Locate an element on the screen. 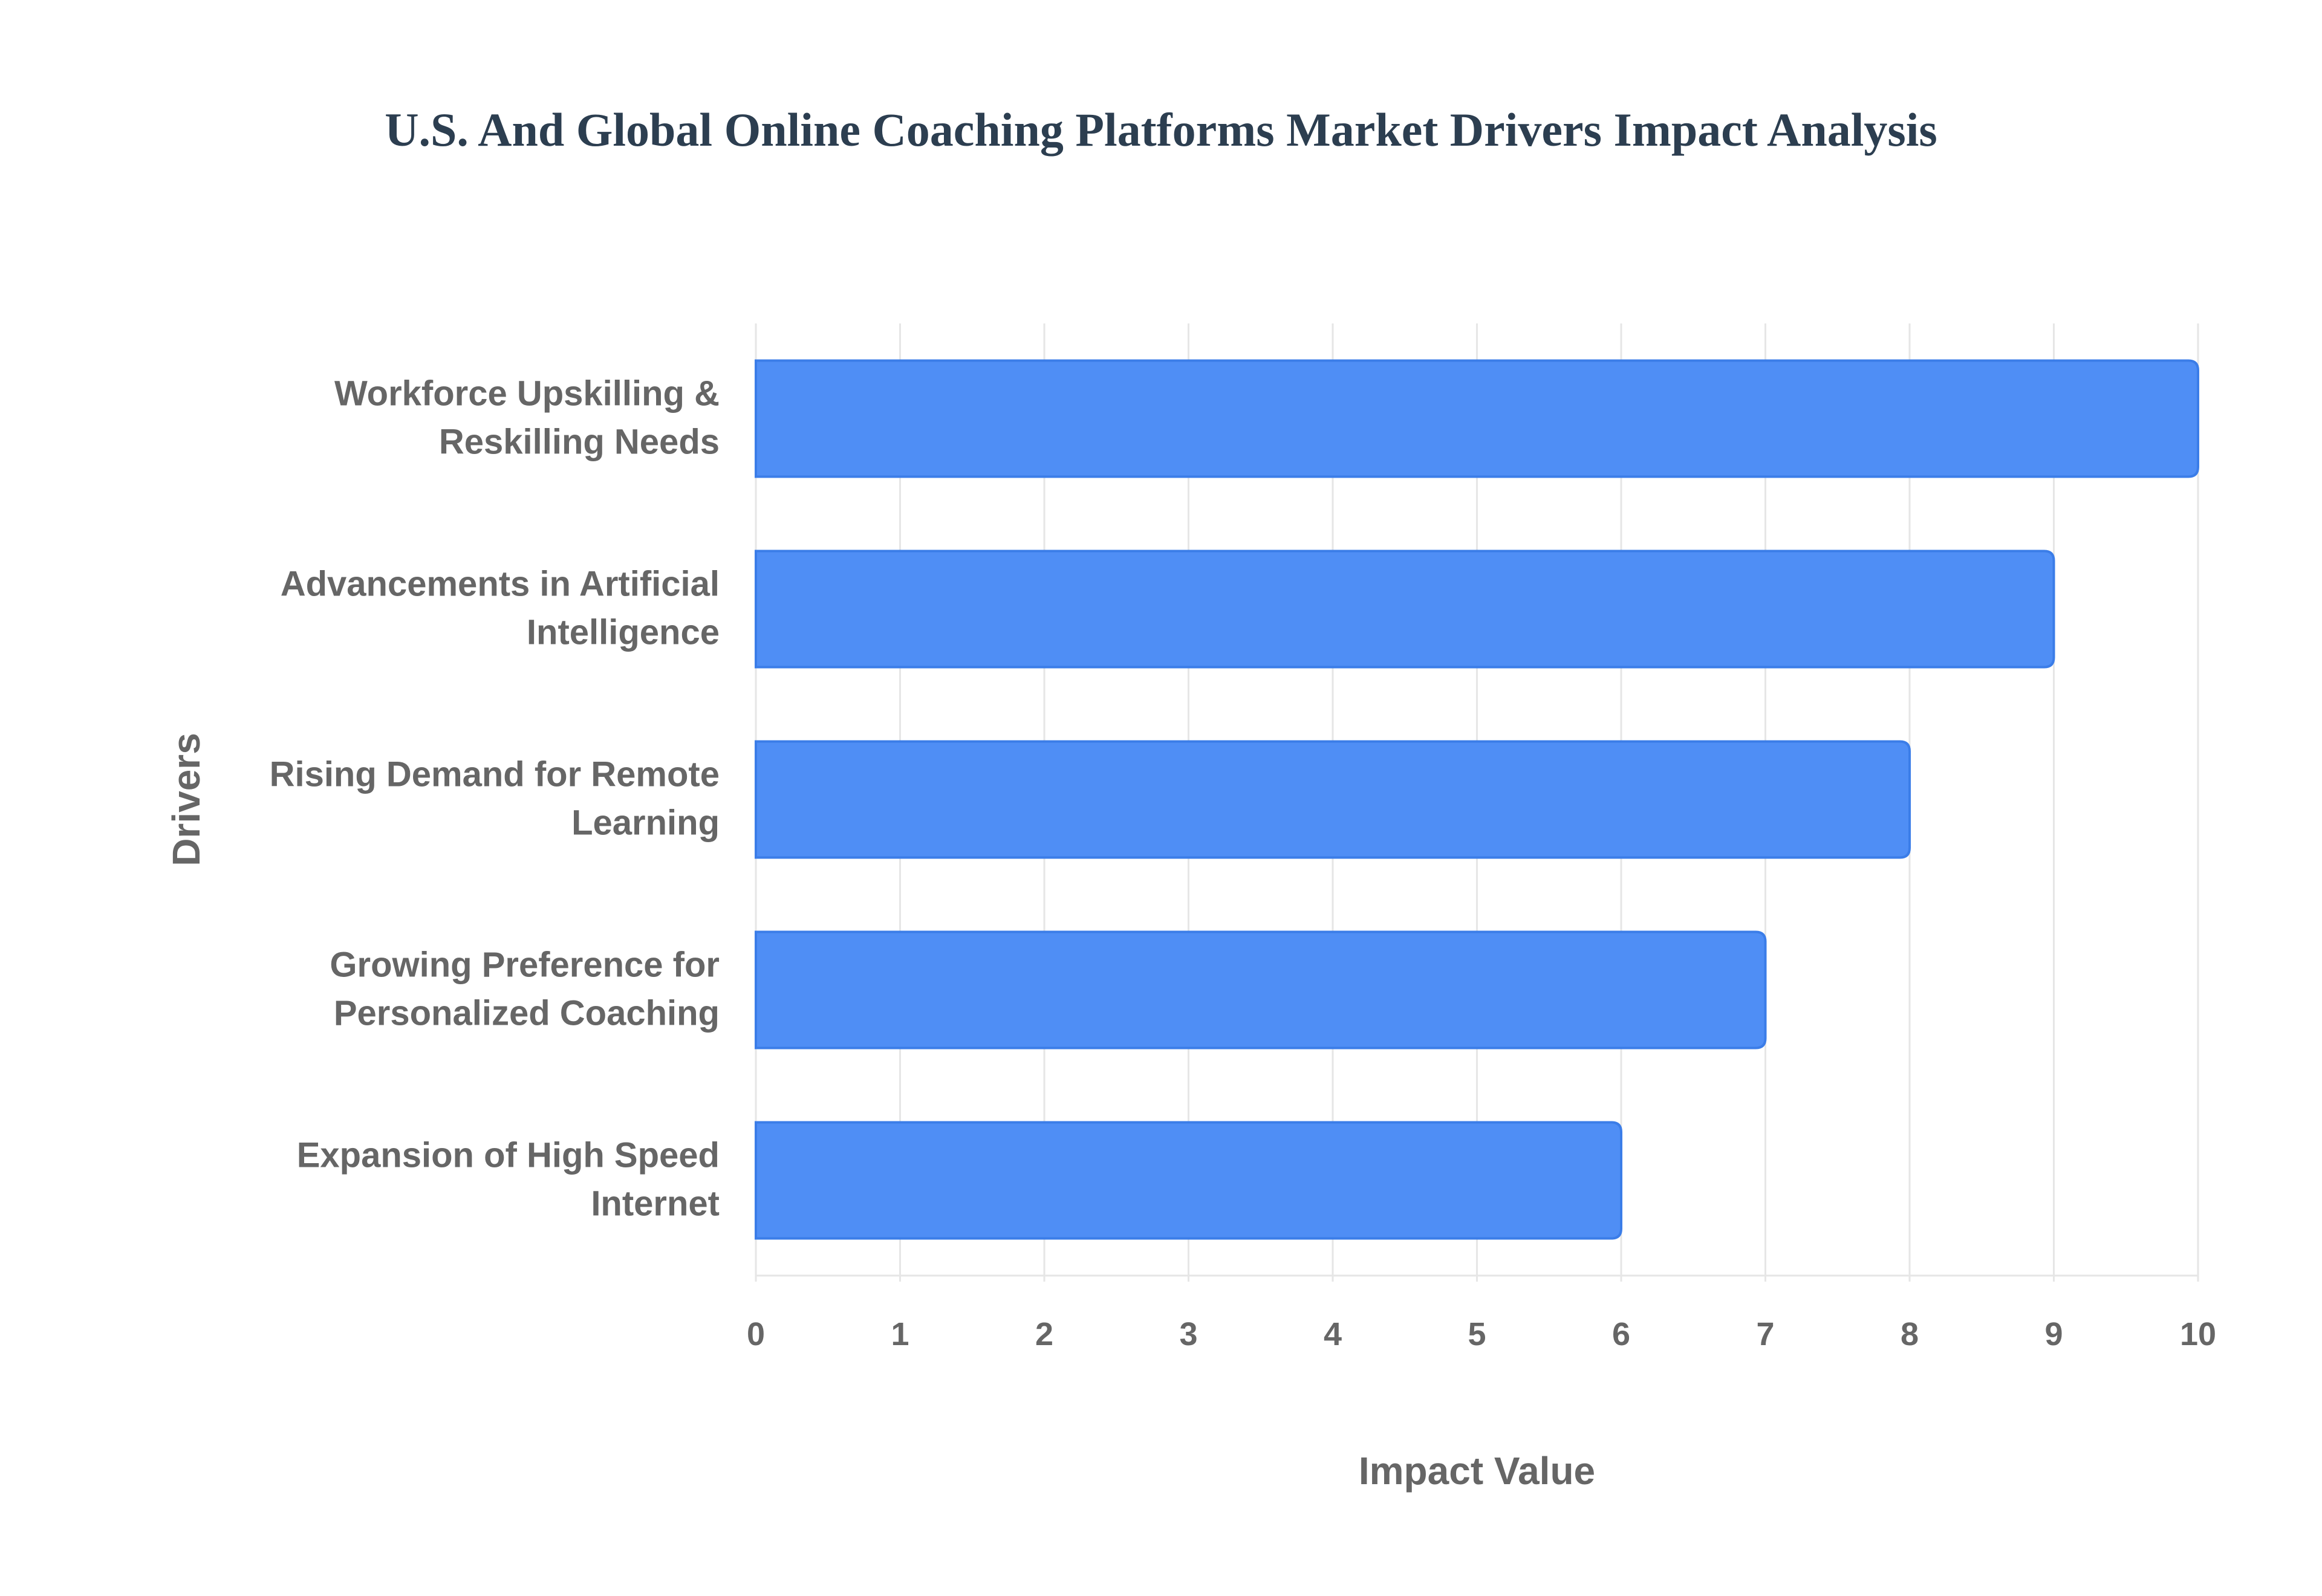 The width and height of the screenshot is (2322, 1596). x-tick-label: 6 is located at coordinates (1621, 1334).